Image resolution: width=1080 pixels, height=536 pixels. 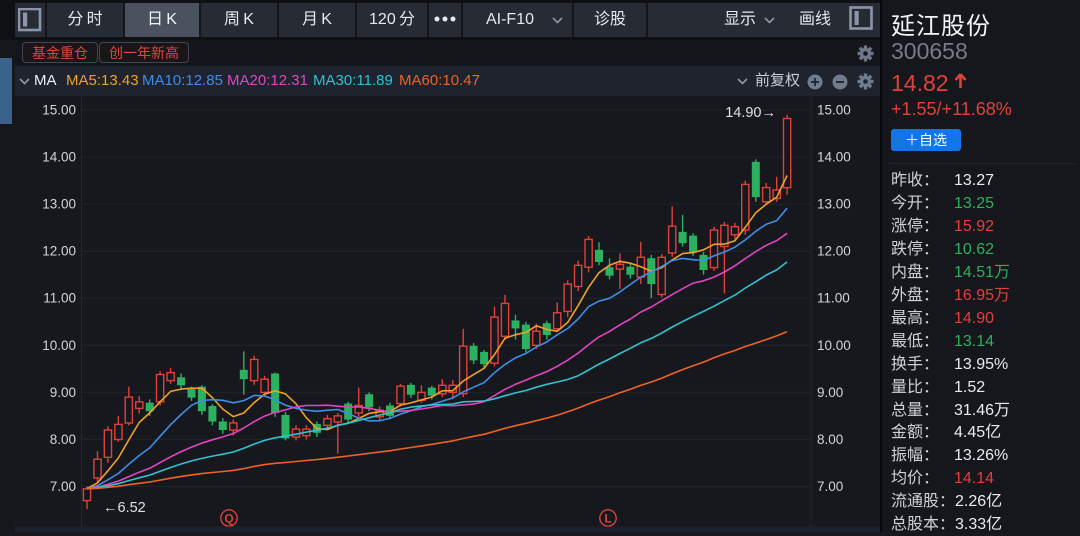 I want to click on svg-text: L, so click(x=607, y=519).